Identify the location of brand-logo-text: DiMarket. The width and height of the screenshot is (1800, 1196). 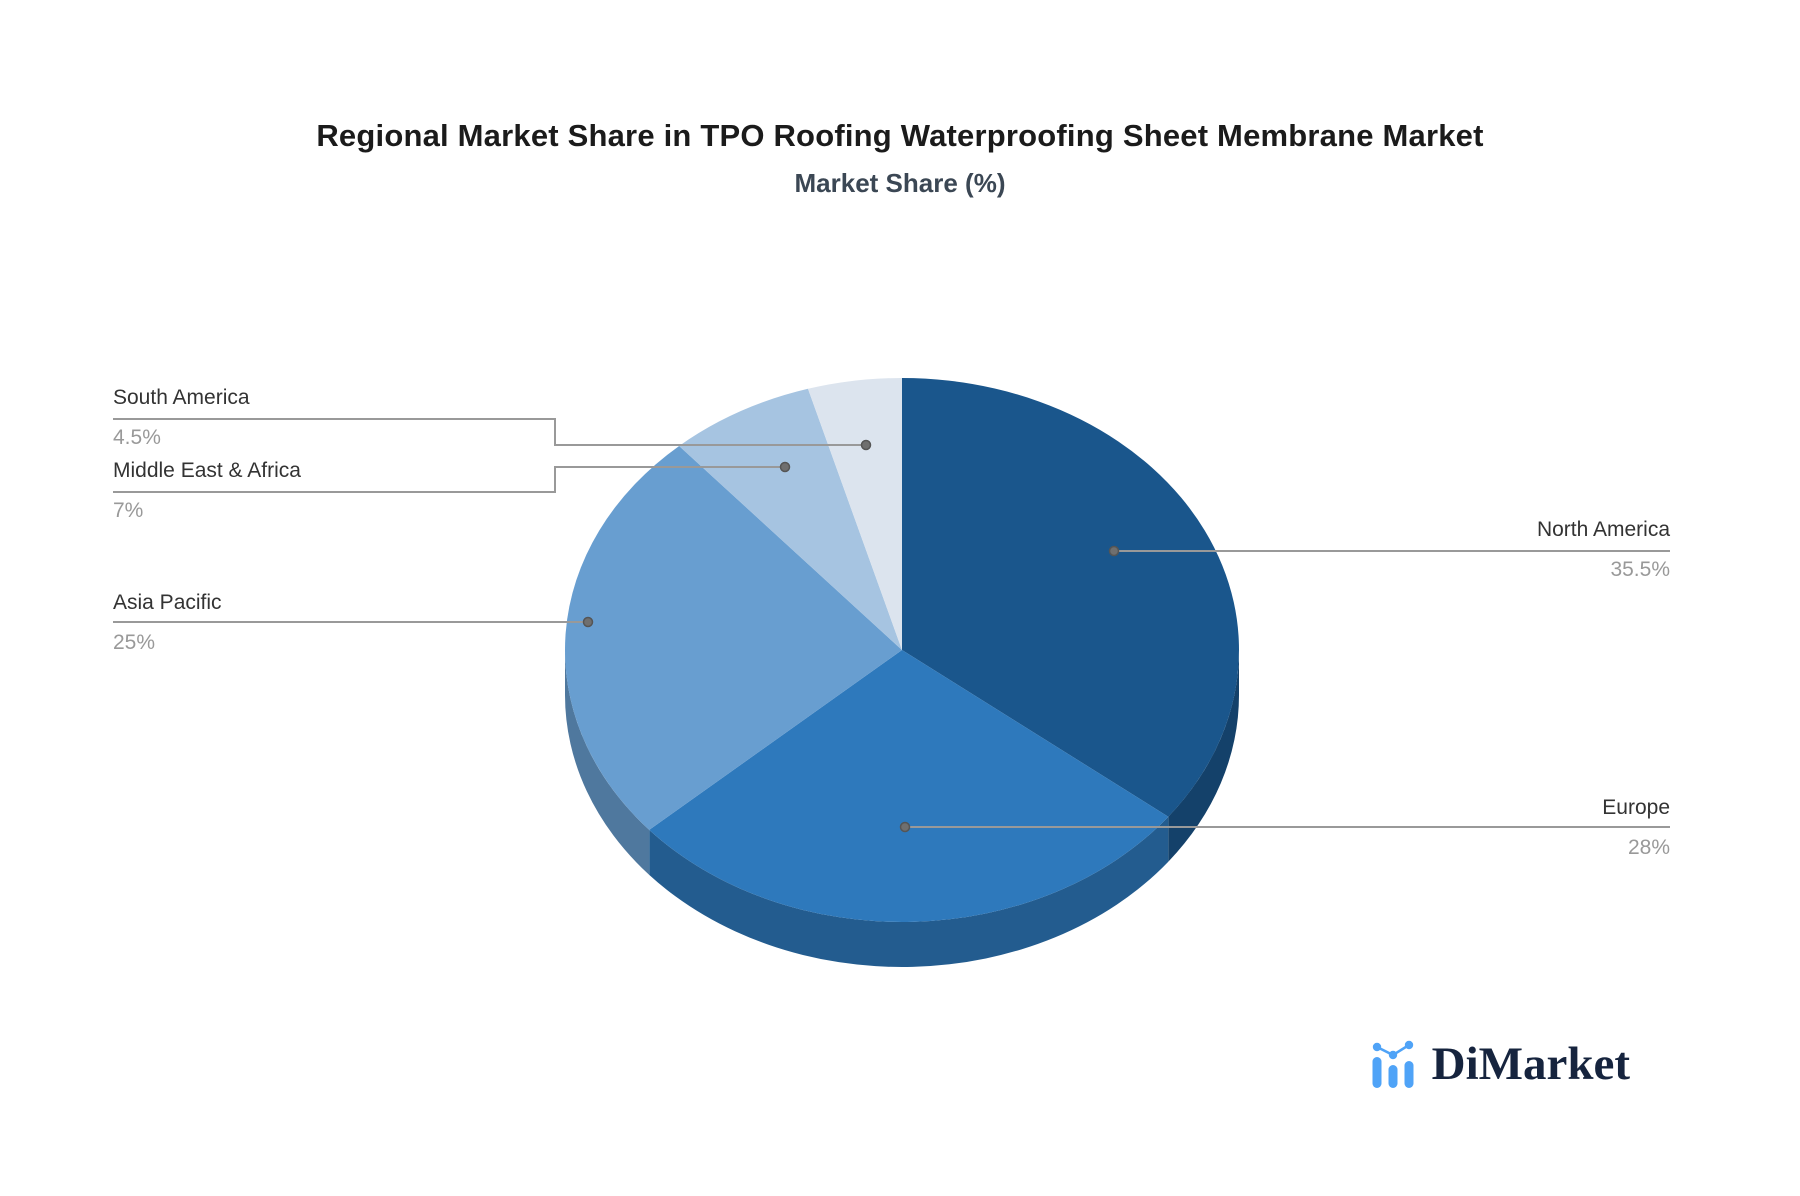
(1530, 1064).